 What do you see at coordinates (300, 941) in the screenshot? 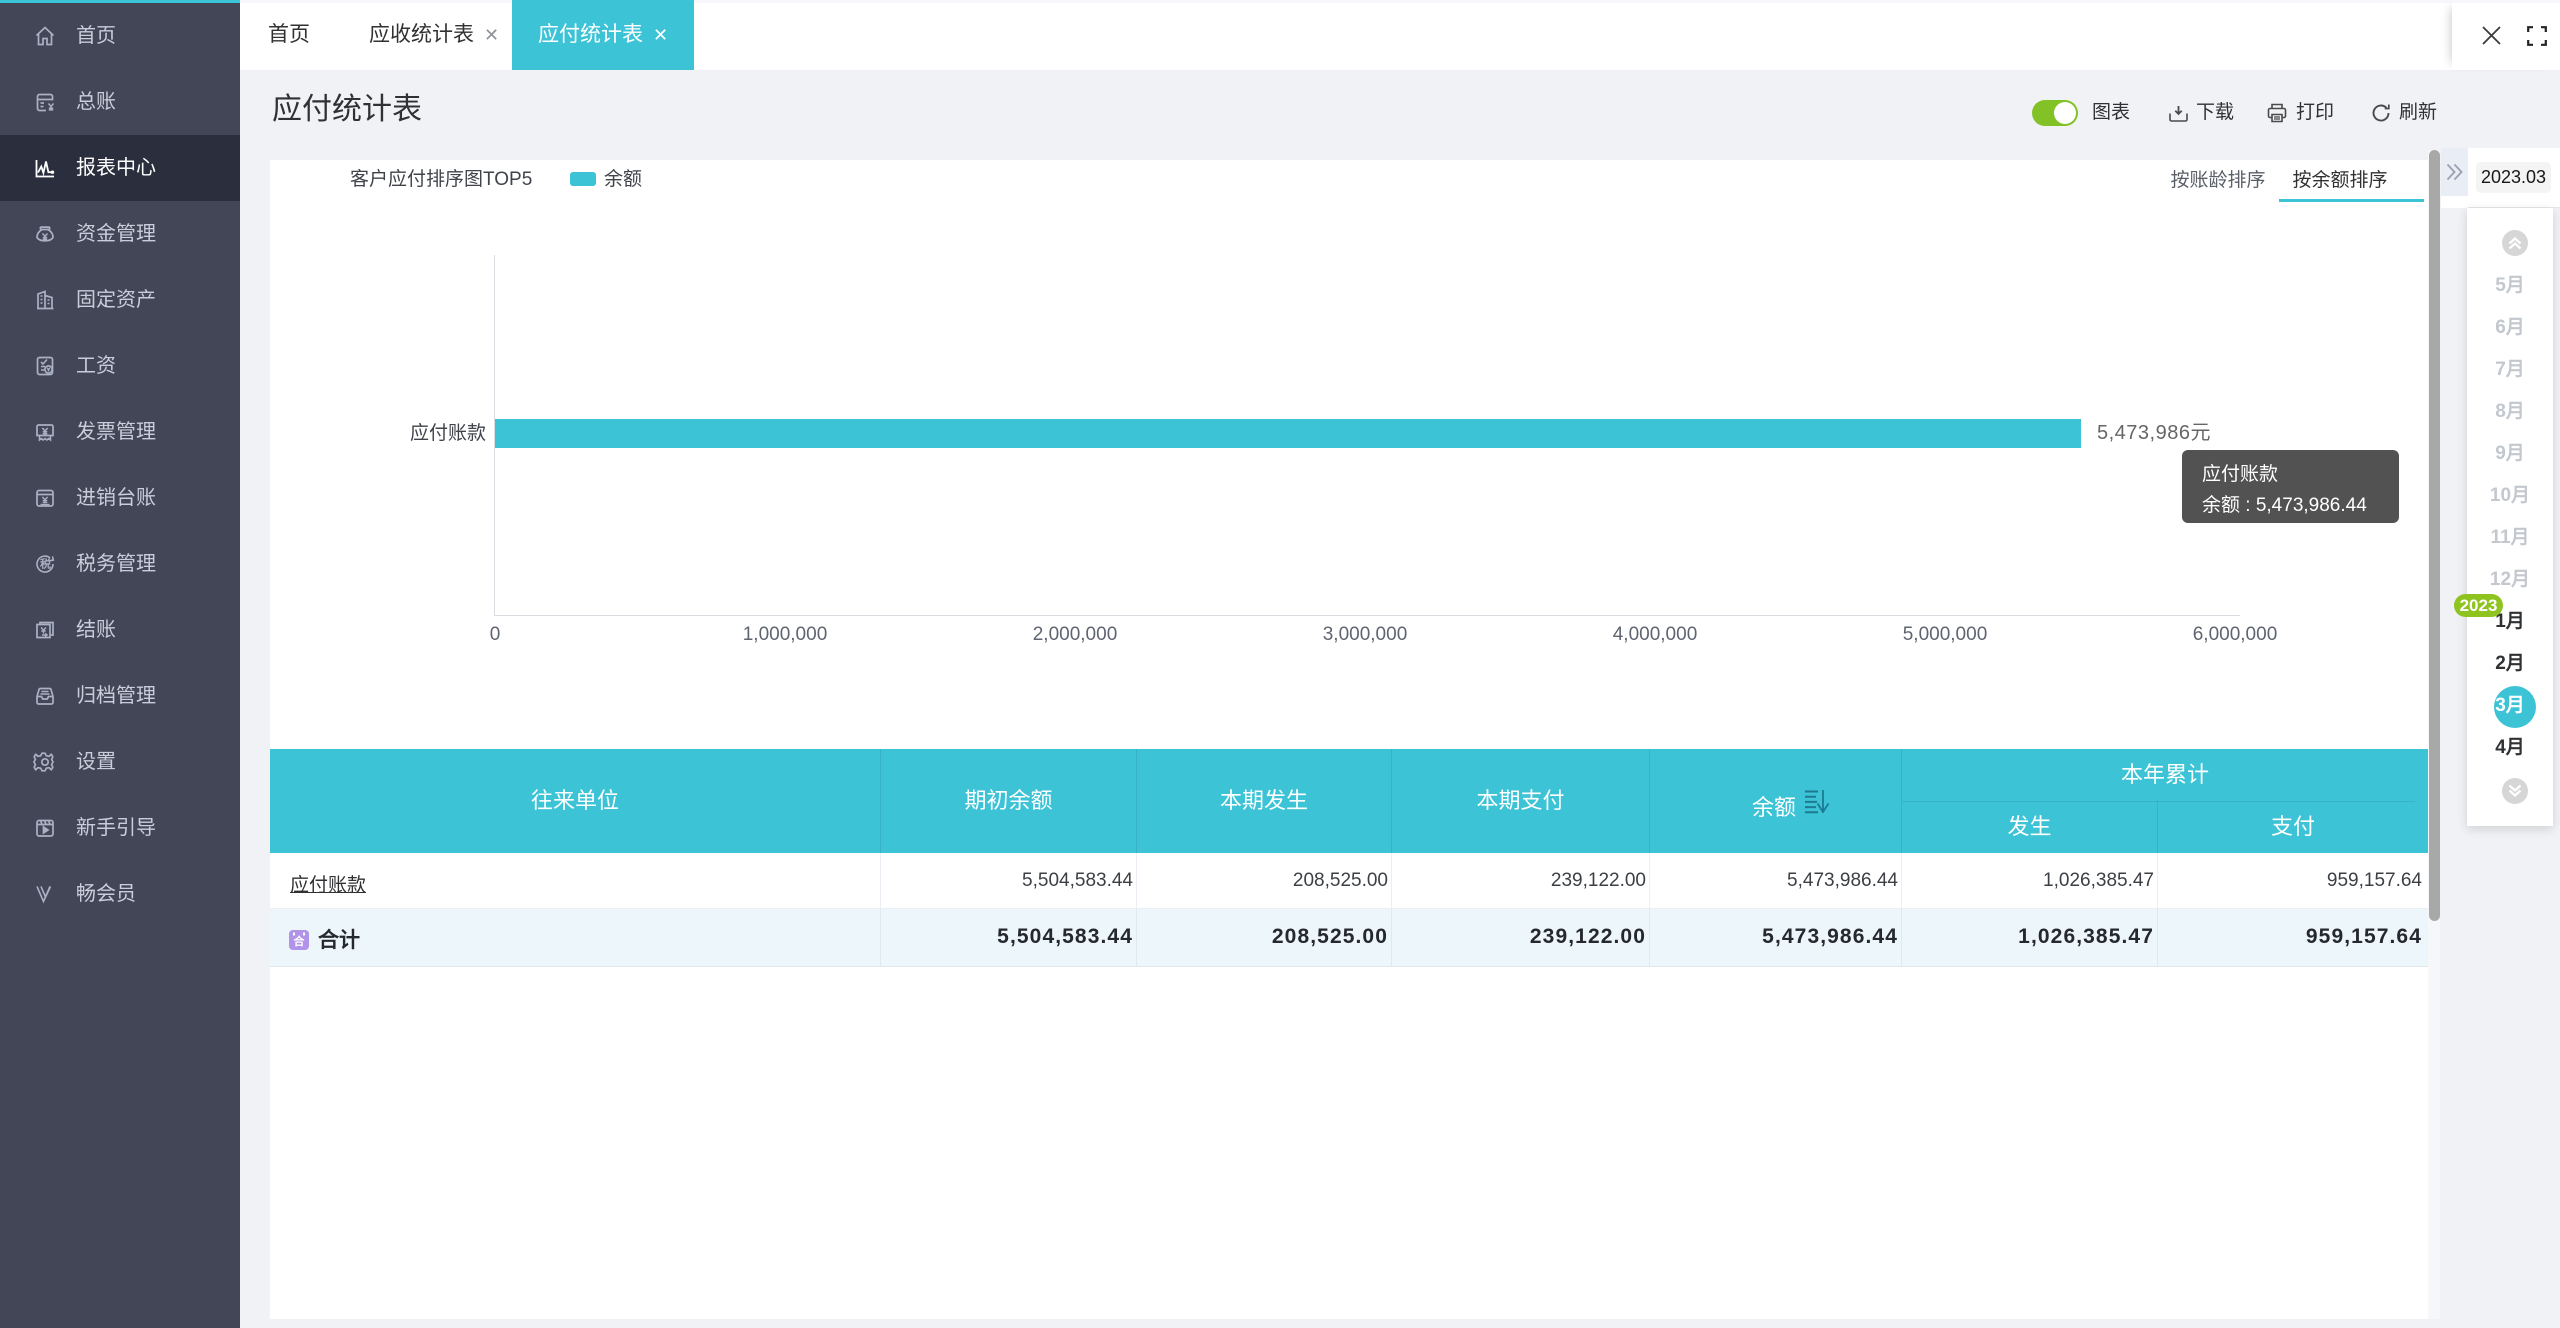
I see `svg-text: 合` at bounding box center [300, 941].